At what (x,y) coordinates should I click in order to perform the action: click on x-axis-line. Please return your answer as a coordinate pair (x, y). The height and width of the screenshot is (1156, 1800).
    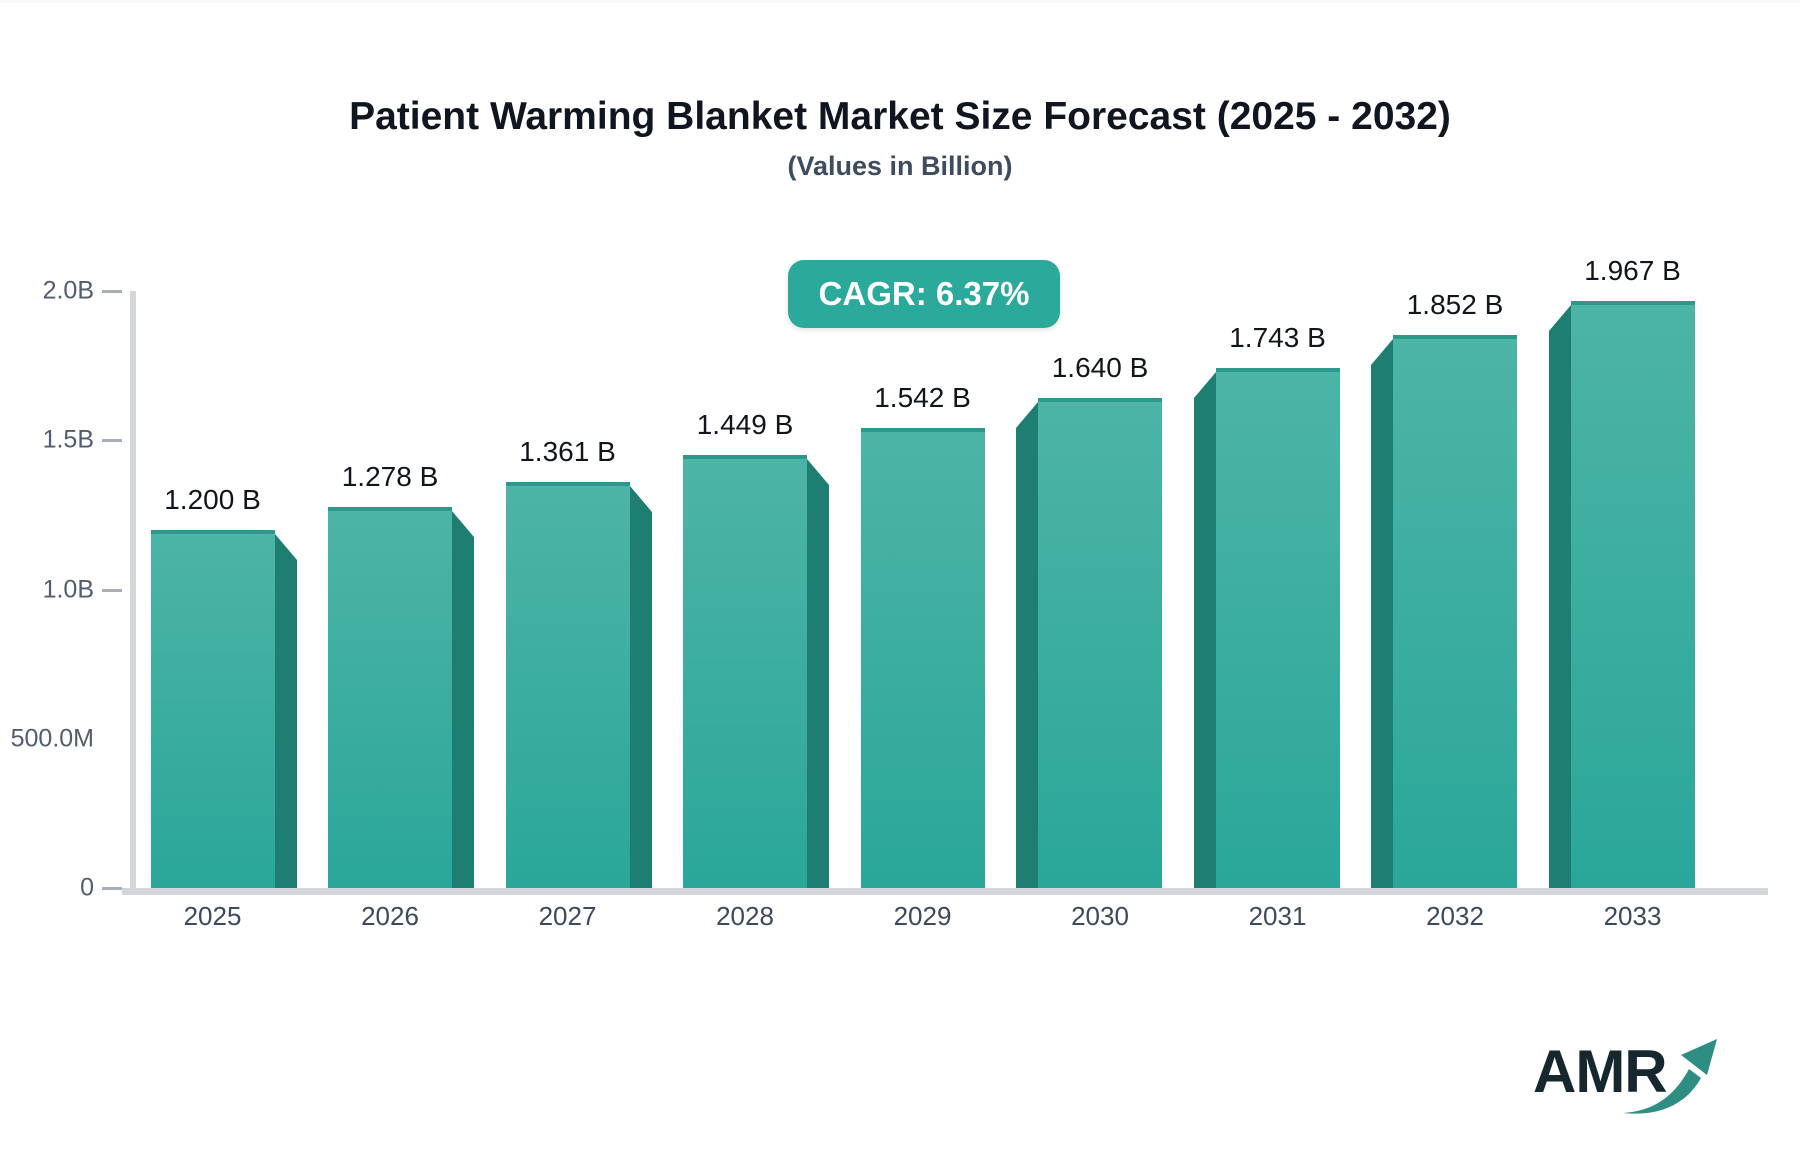
    Looking at the image, I should click on (945, 891).